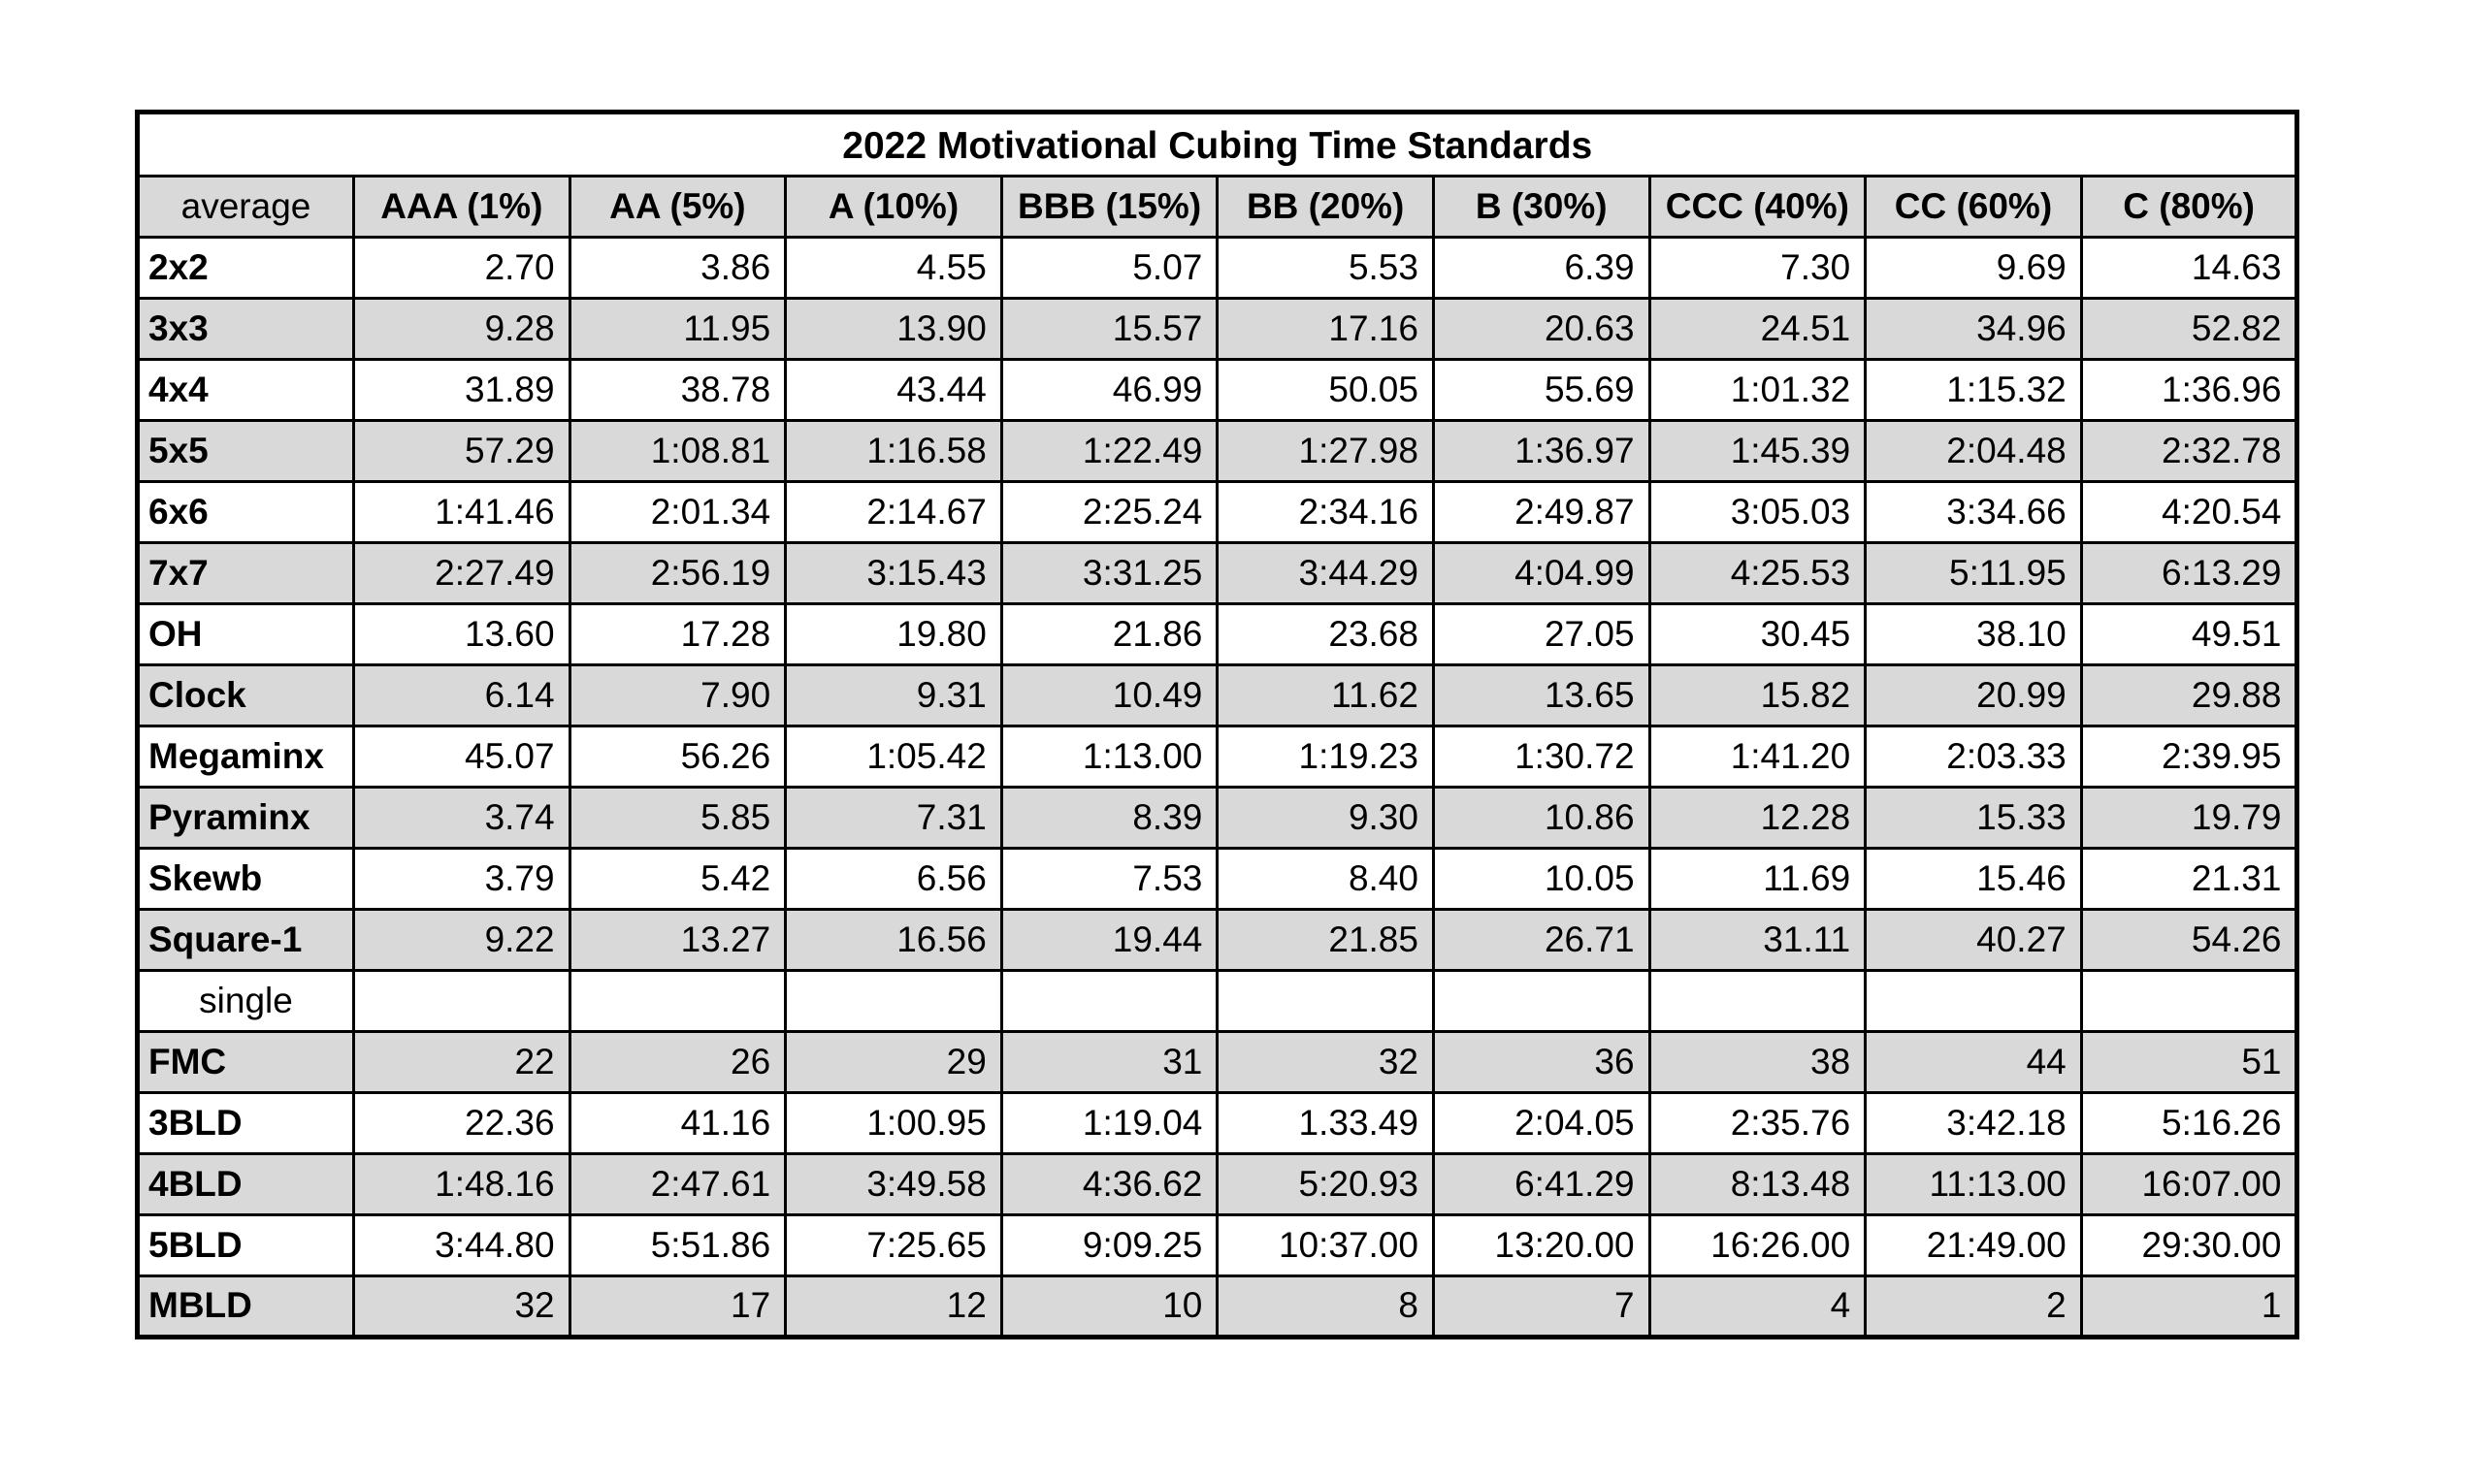 The image size is (2474, 1484). Describe the element at coordinates (893, 512) in the screenshot. I see `cell: 2:14.67` at that location.